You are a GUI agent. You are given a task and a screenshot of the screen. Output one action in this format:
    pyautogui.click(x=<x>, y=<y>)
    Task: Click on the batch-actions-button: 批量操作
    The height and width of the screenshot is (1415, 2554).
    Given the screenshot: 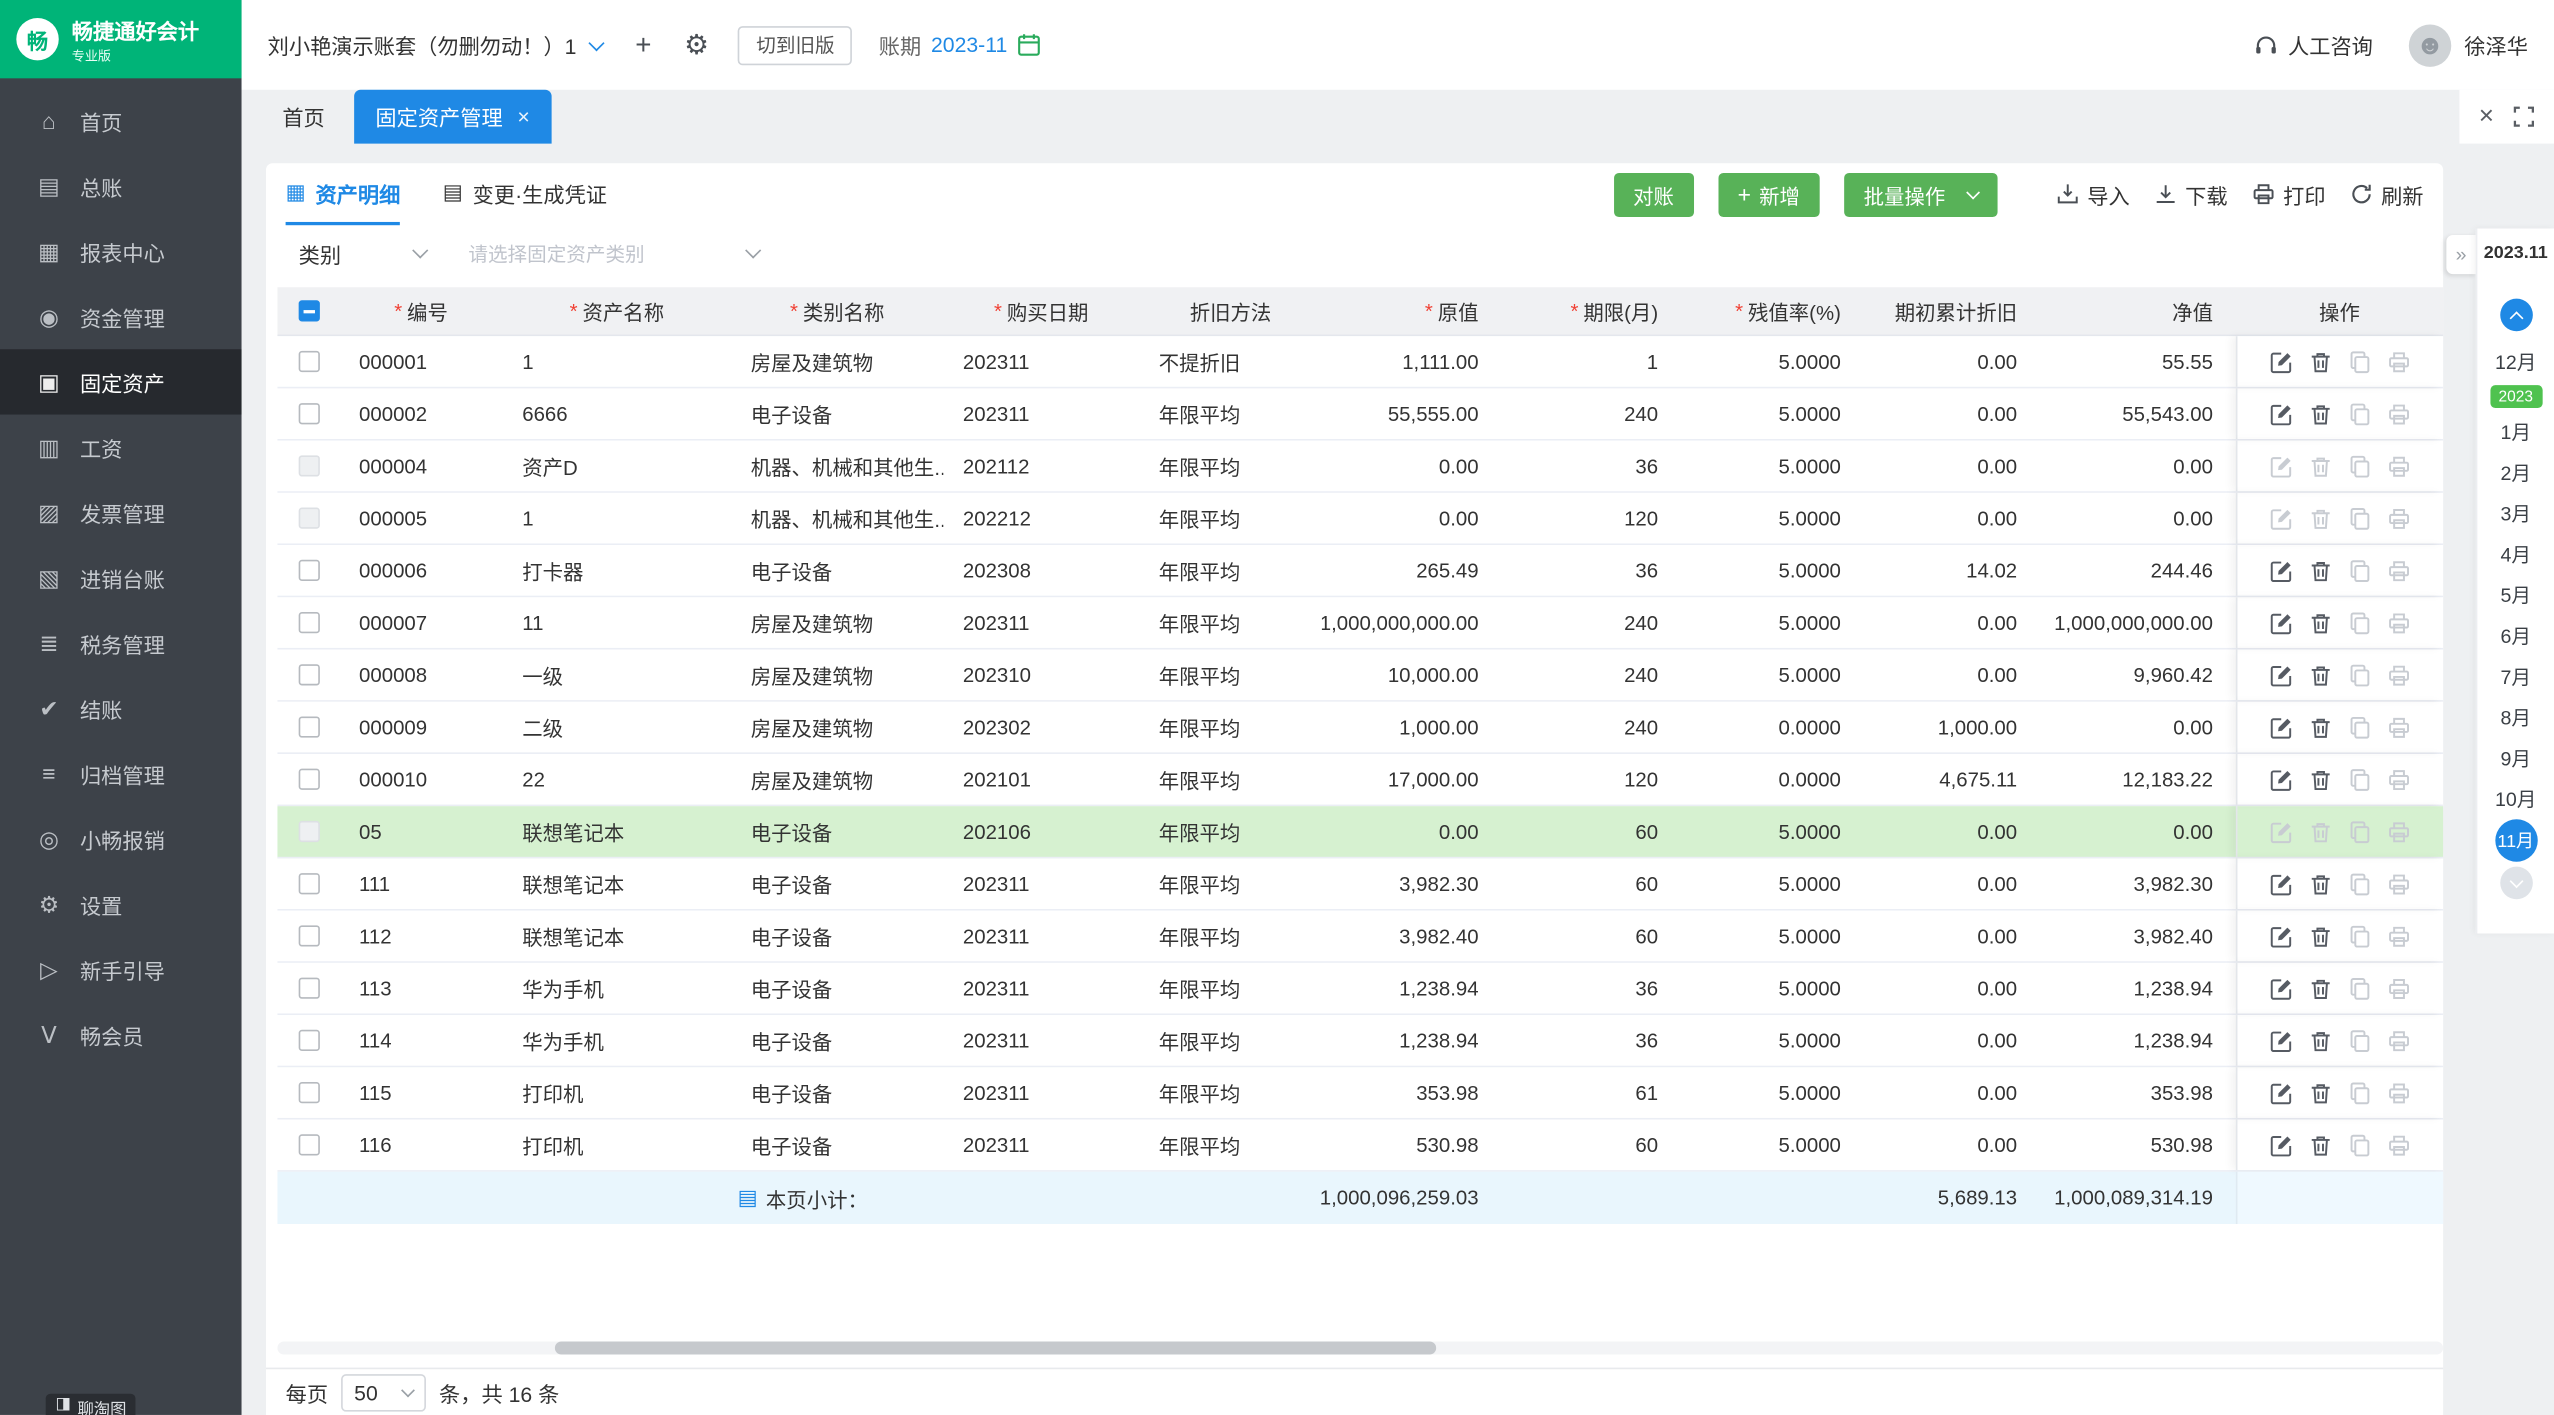 What is the action you would take?
    pyautogui.click(x=1921, y=194)
    